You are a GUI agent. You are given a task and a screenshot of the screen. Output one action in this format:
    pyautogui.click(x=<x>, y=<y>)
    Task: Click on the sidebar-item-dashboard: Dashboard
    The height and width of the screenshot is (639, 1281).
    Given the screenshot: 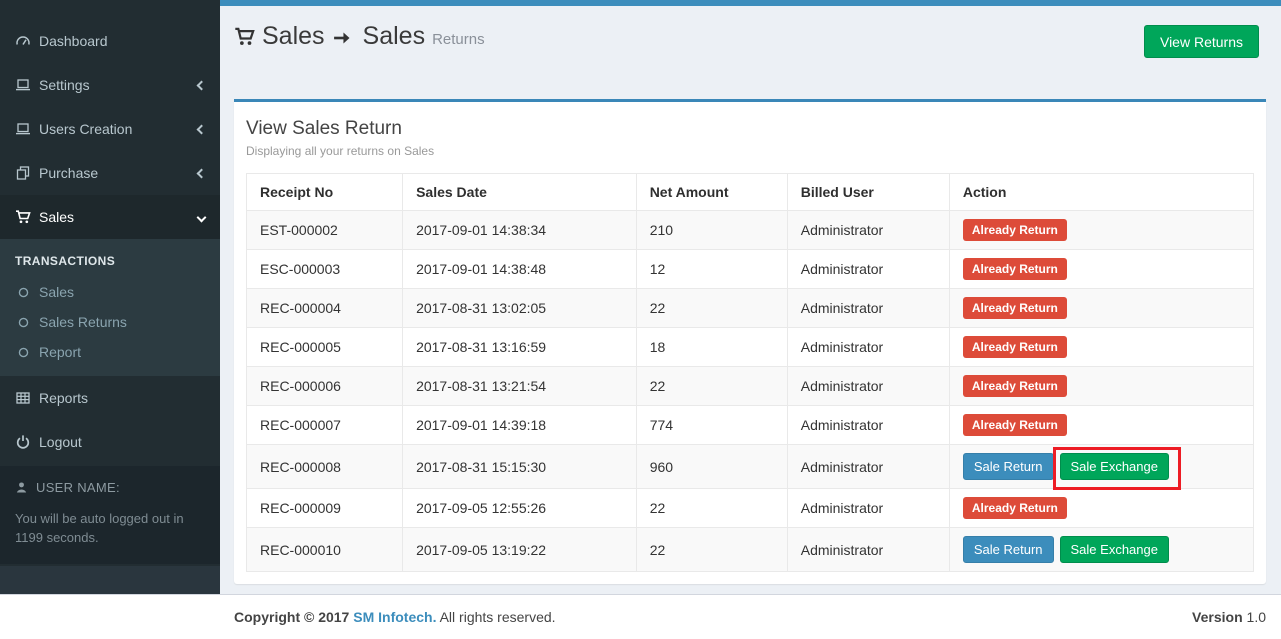 What is the action you would take?
    pyautogui.click(x=110, y=41)
    